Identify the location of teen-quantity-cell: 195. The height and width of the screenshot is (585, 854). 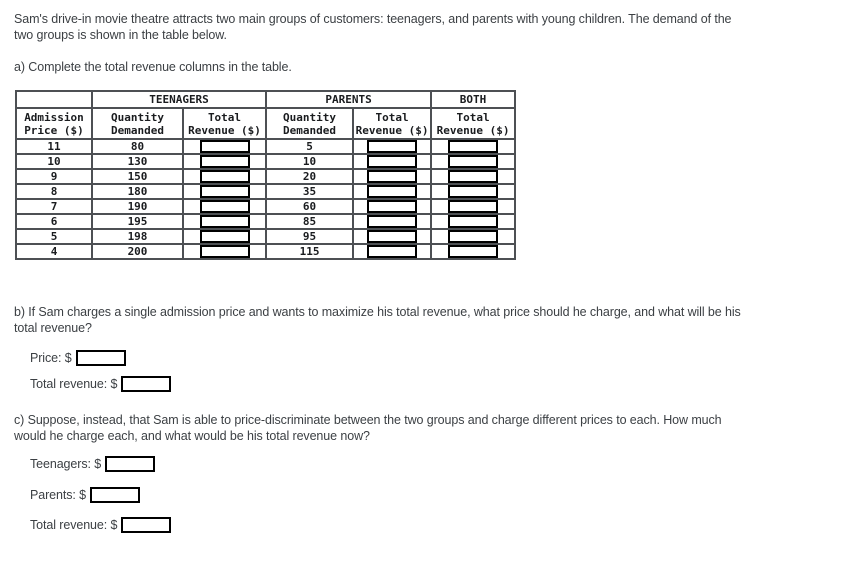
(137, 221).